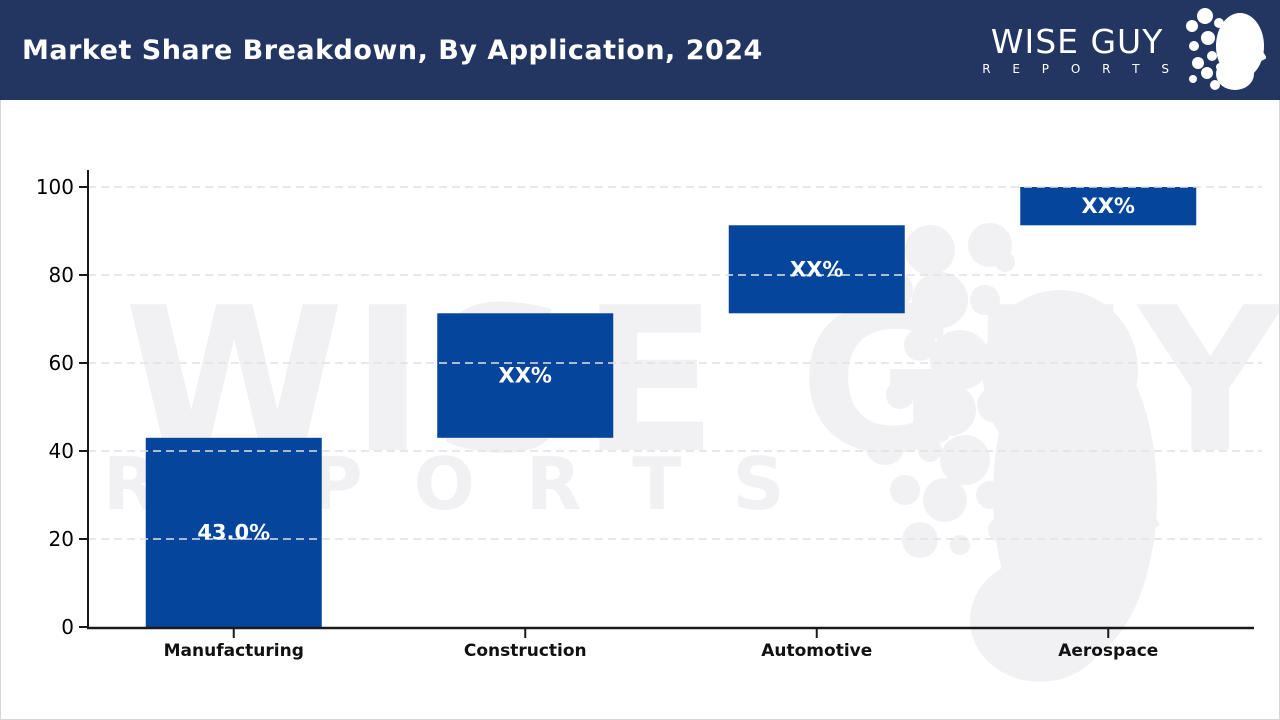  Describe the element at coordinates (1226, 49) in the screenshot. I see `logo-face-icon` at that location.